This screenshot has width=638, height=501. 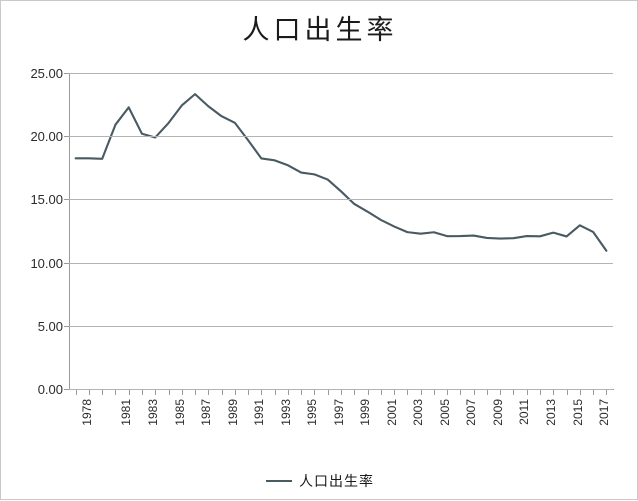 I want to click on x-axis-tick-label: 2007, so click(x=471, y=412).